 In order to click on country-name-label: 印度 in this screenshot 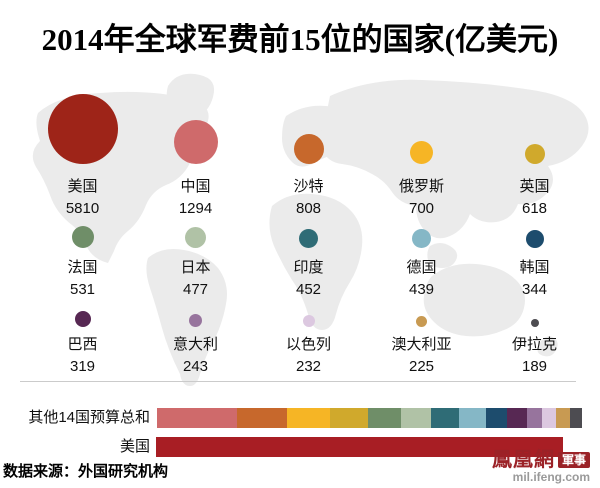, I will do `click(308, 267)`.